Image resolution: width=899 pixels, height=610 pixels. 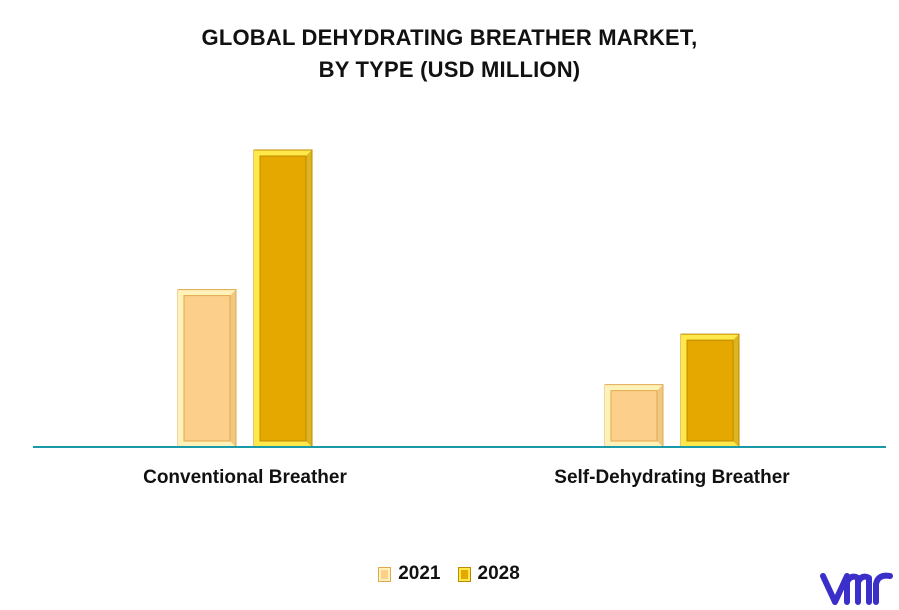 I want to click on legend-item-2028: 2028, so click(x=488, y=574).